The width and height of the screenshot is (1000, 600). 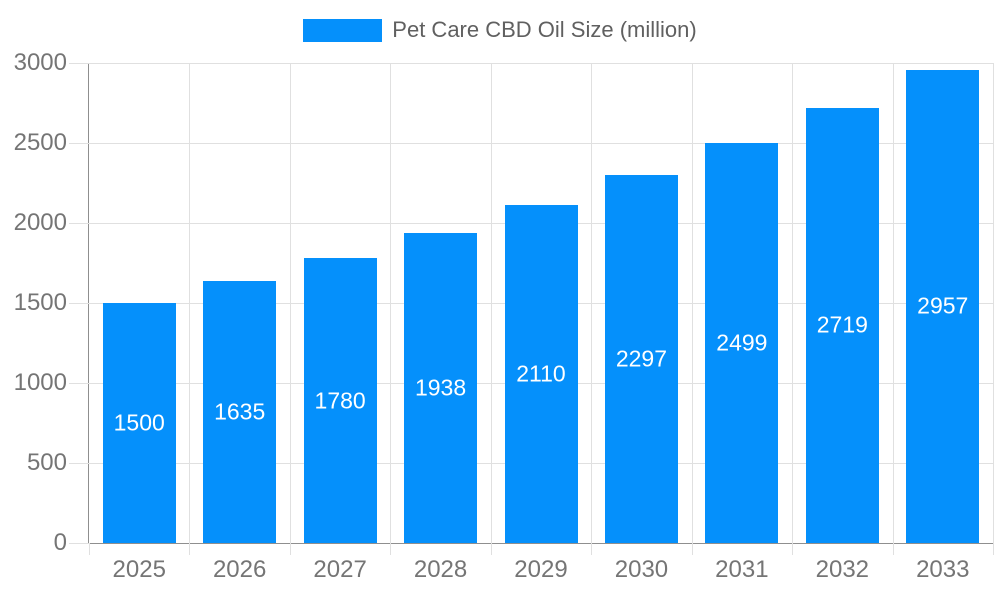 I want to click on bar-2032: 2719, so click(x=842, y=325).